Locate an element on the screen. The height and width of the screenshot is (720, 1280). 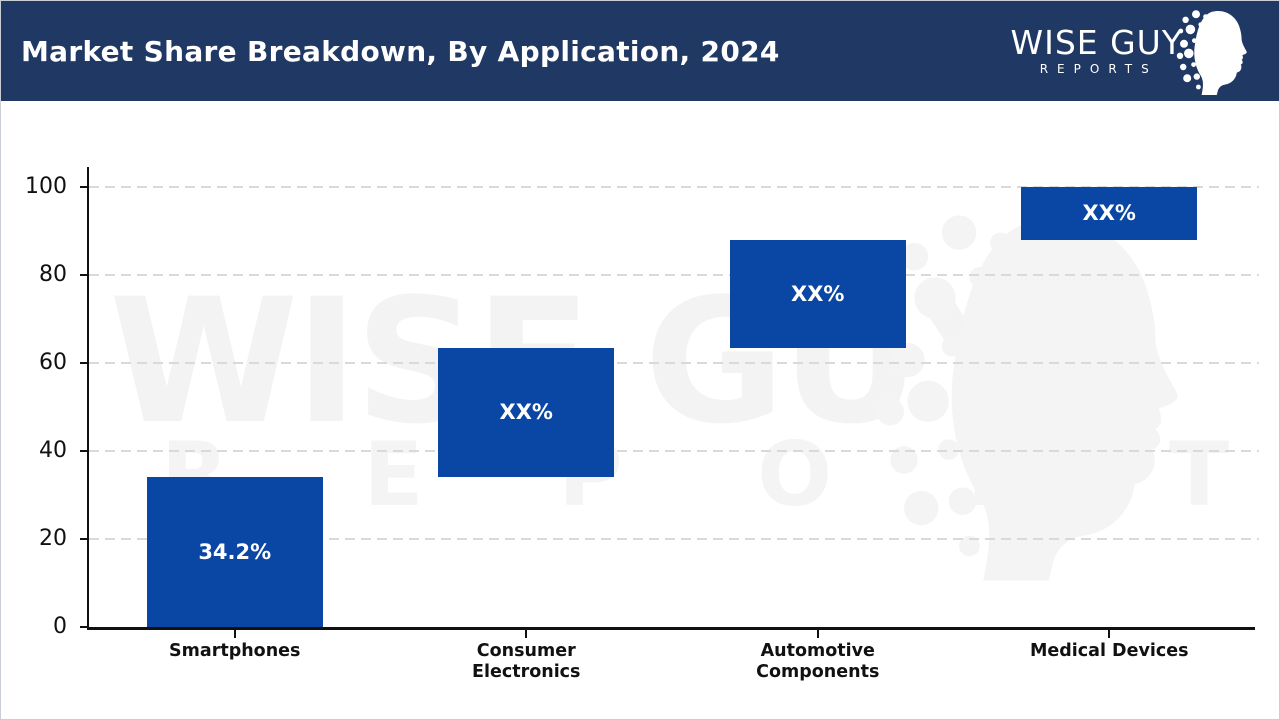
y-tick-label: 20 is located at coordinates (53, 538).